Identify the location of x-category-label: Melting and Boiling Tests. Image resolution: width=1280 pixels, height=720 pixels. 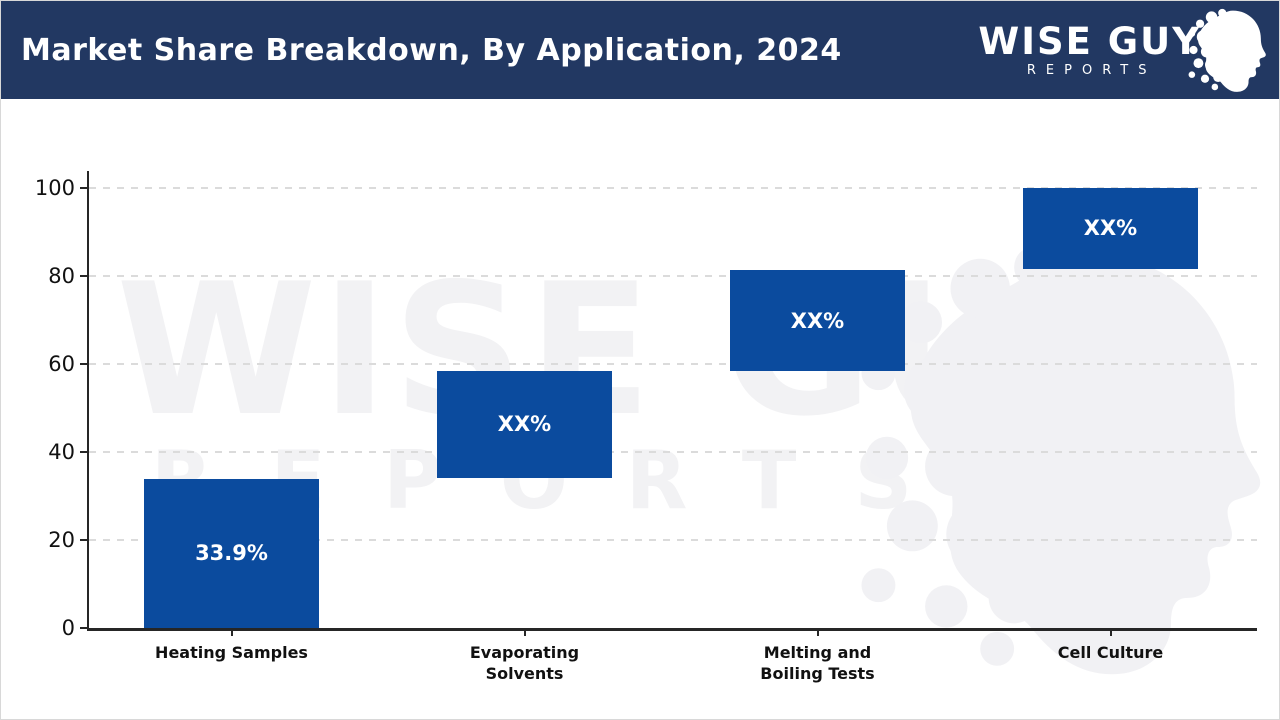
(817, 663).